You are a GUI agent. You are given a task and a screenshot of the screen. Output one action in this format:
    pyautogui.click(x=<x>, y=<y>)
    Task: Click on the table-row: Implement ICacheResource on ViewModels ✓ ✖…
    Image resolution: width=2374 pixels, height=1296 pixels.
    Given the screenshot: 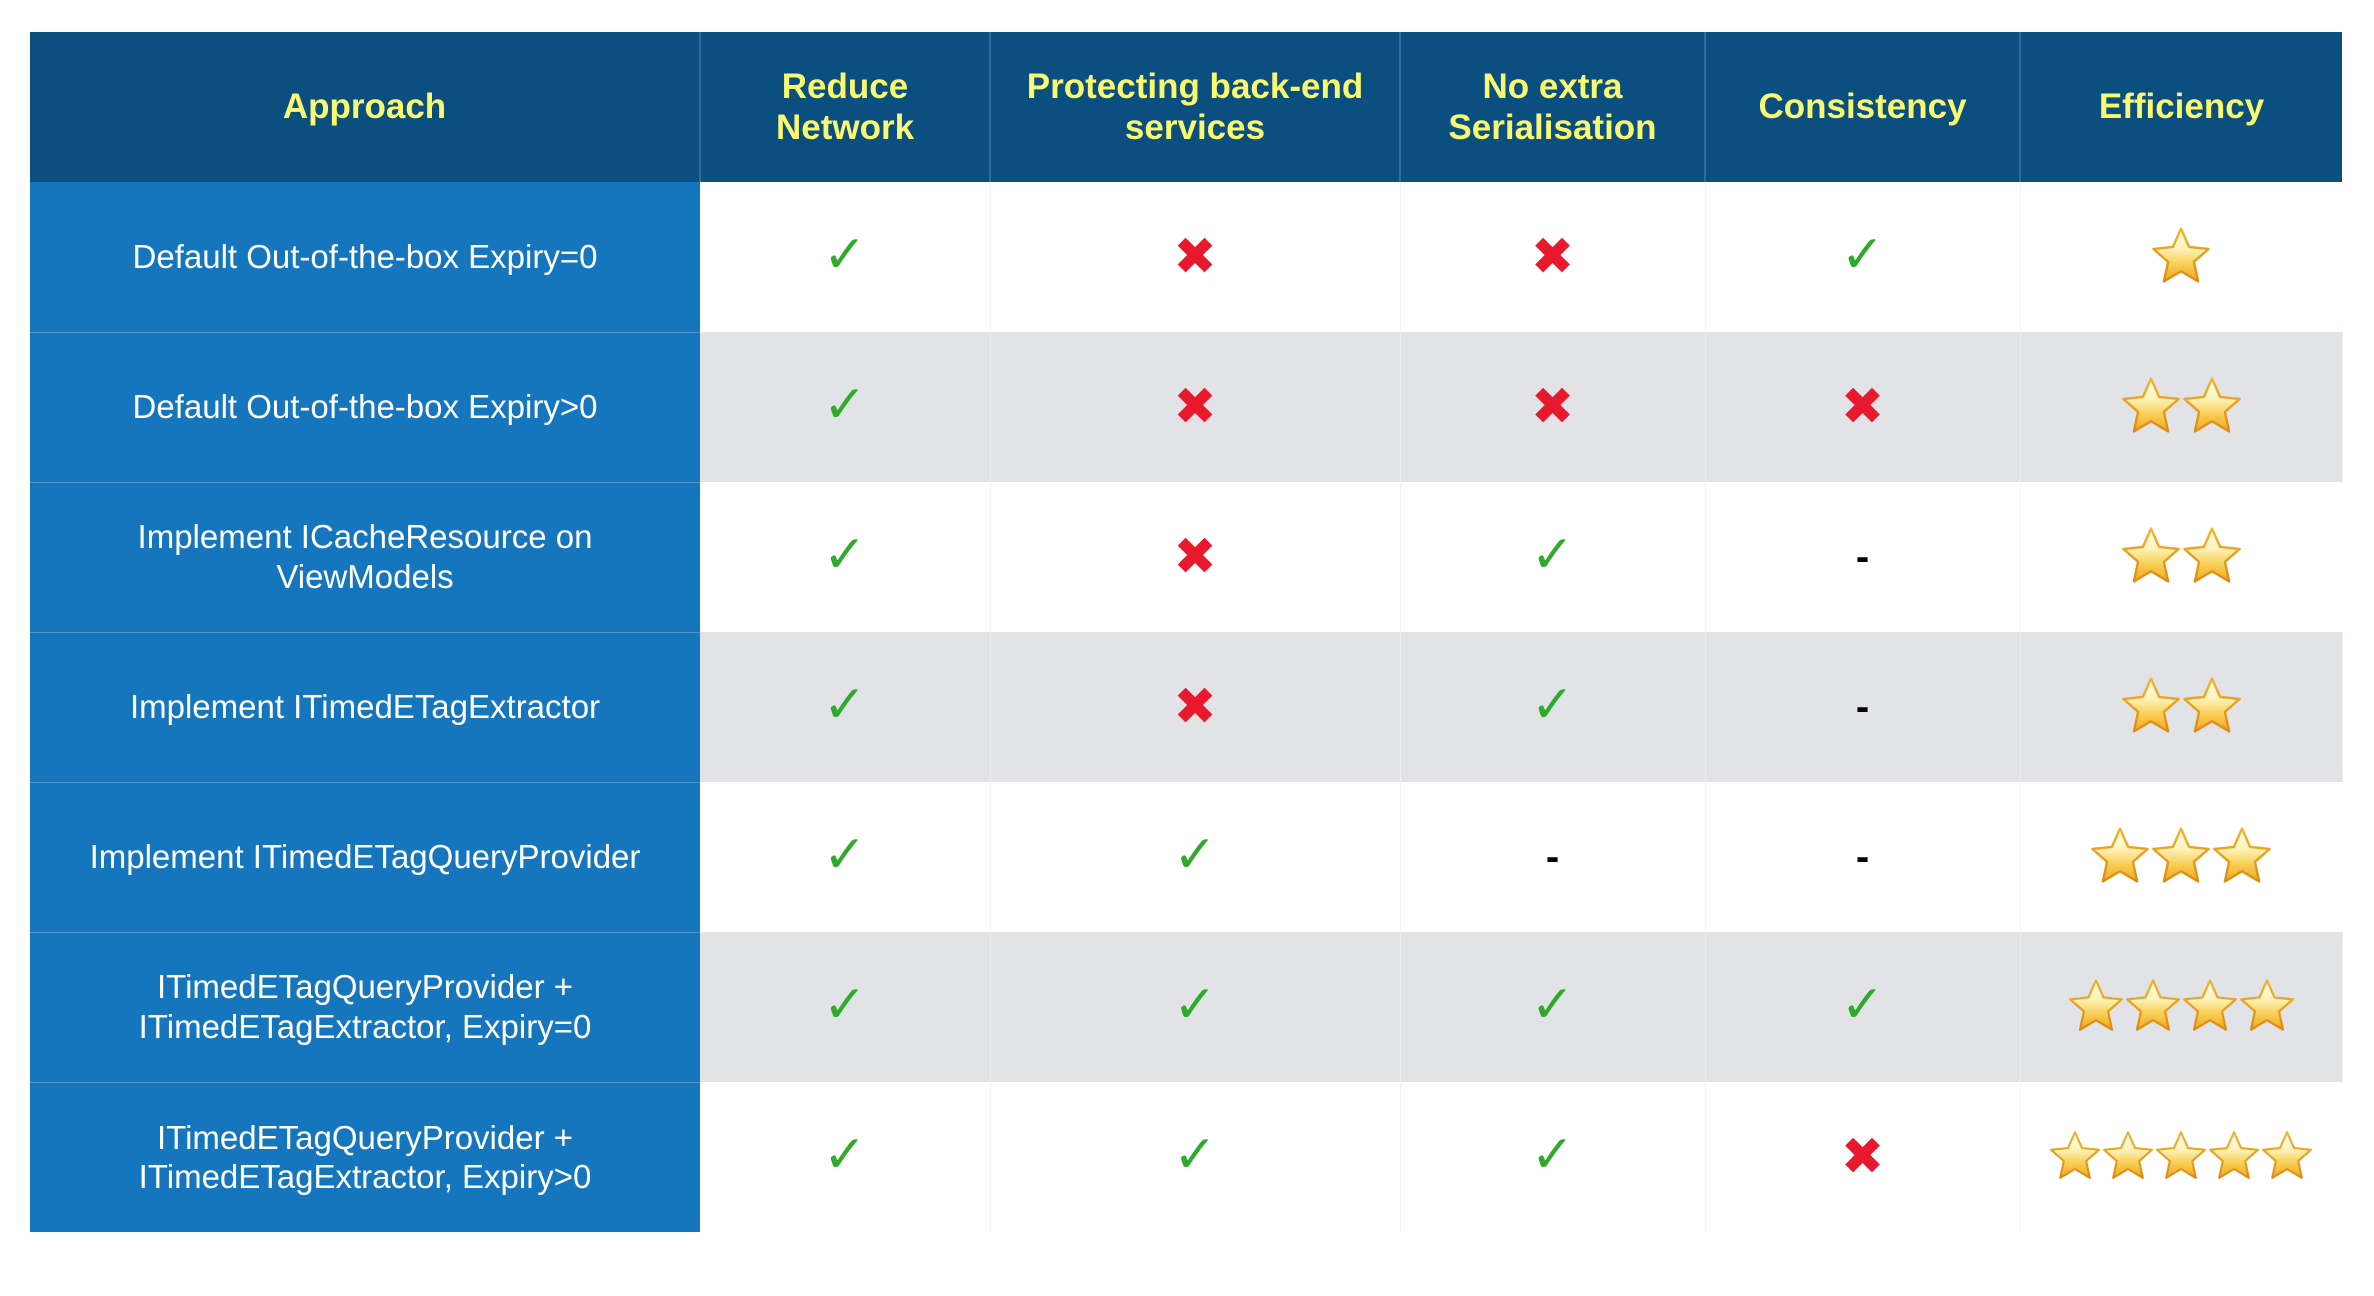 What is the action you would take?
    pyautogui.click(x=1186, y=557)
    